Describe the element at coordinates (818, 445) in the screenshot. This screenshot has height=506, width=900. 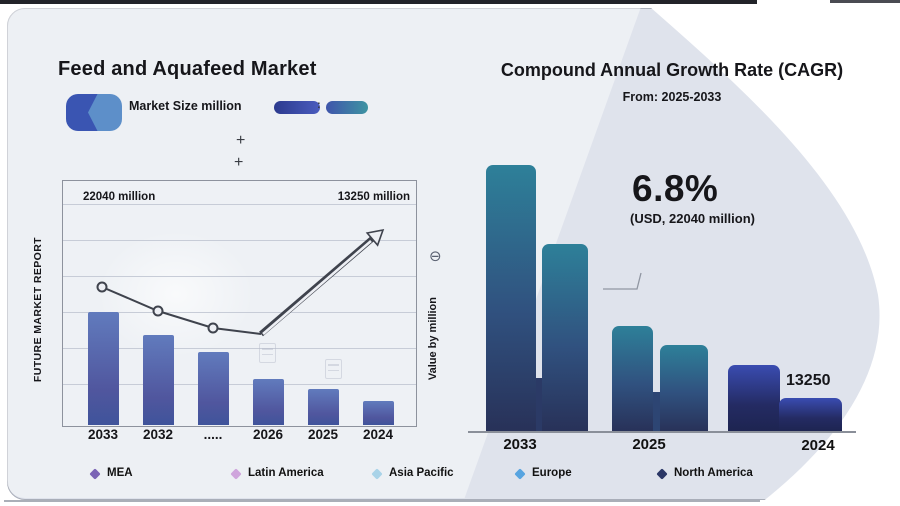
I see `right-x-label-2024: 2024` at that location.